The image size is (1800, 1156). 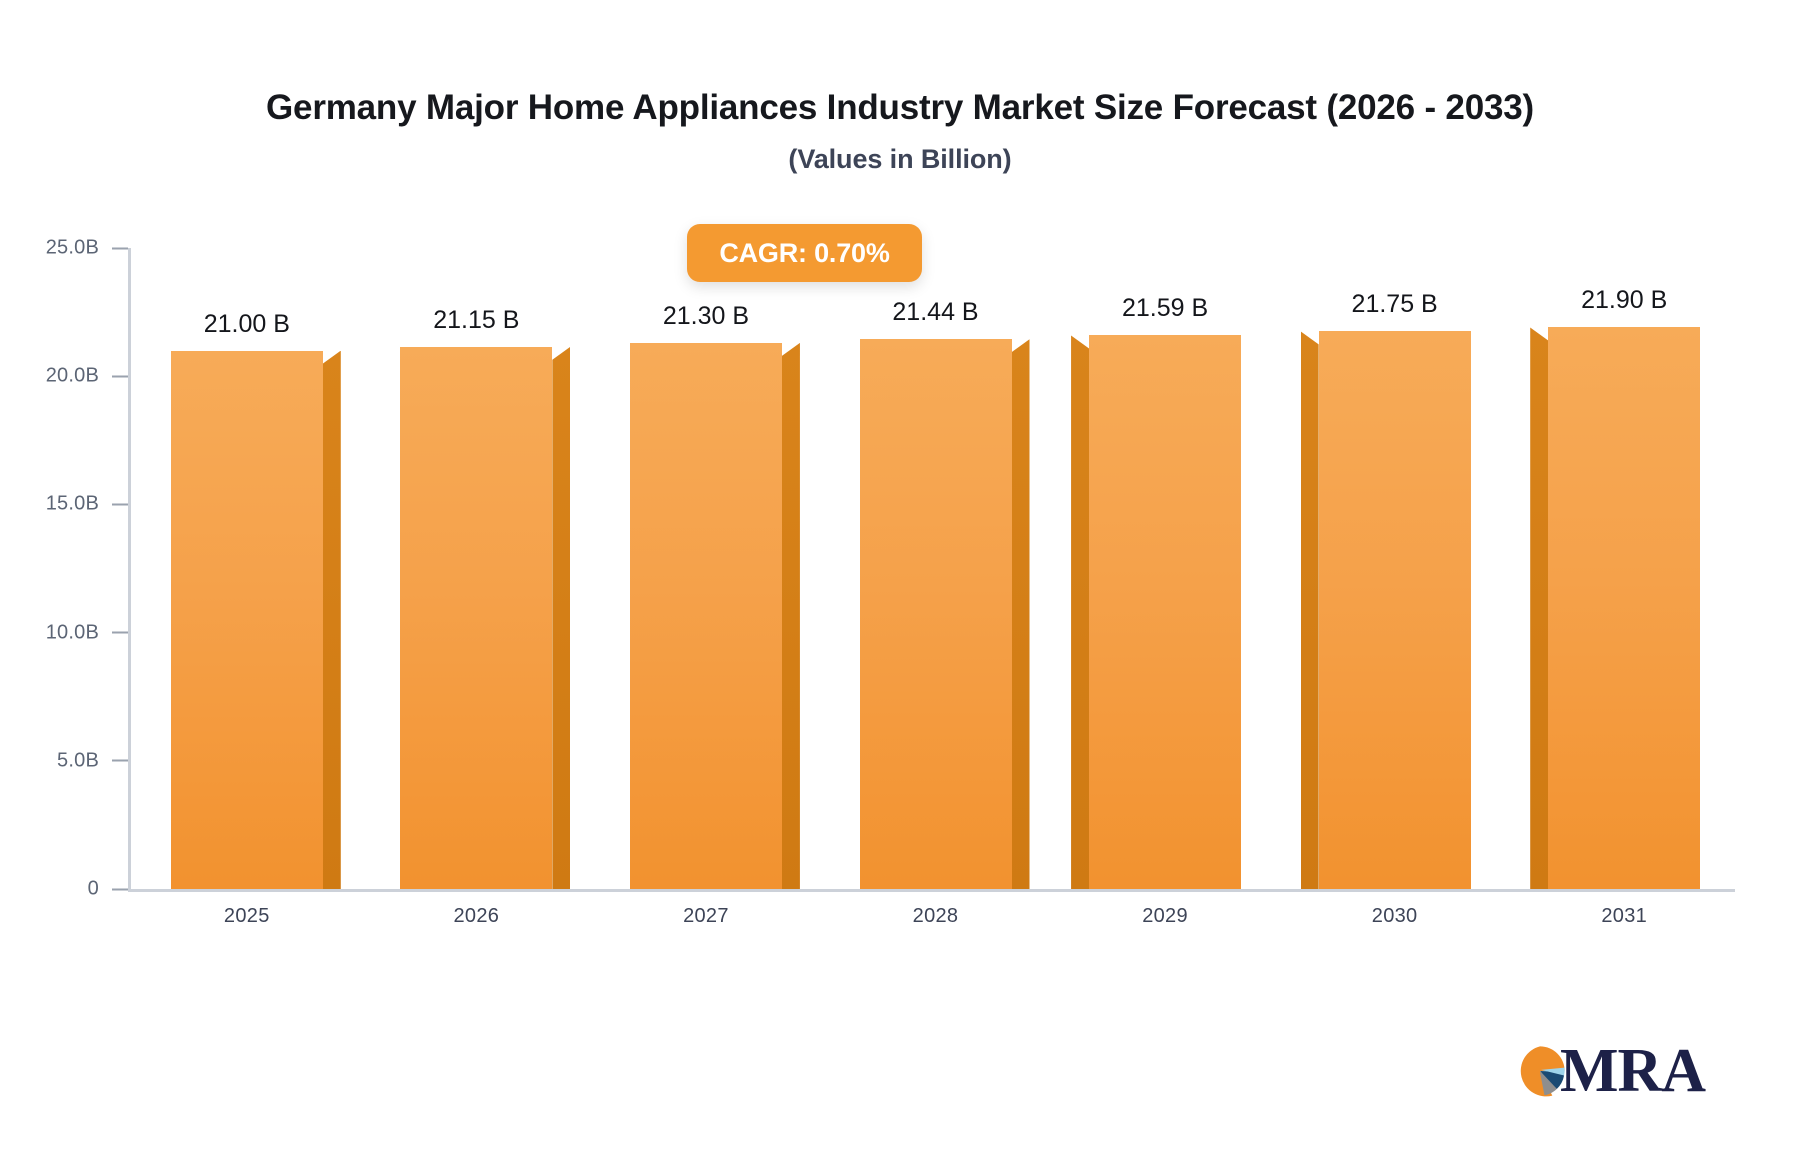 I want to click on y-axis-tick-label: 20.0B, so click(x=72, y=375).